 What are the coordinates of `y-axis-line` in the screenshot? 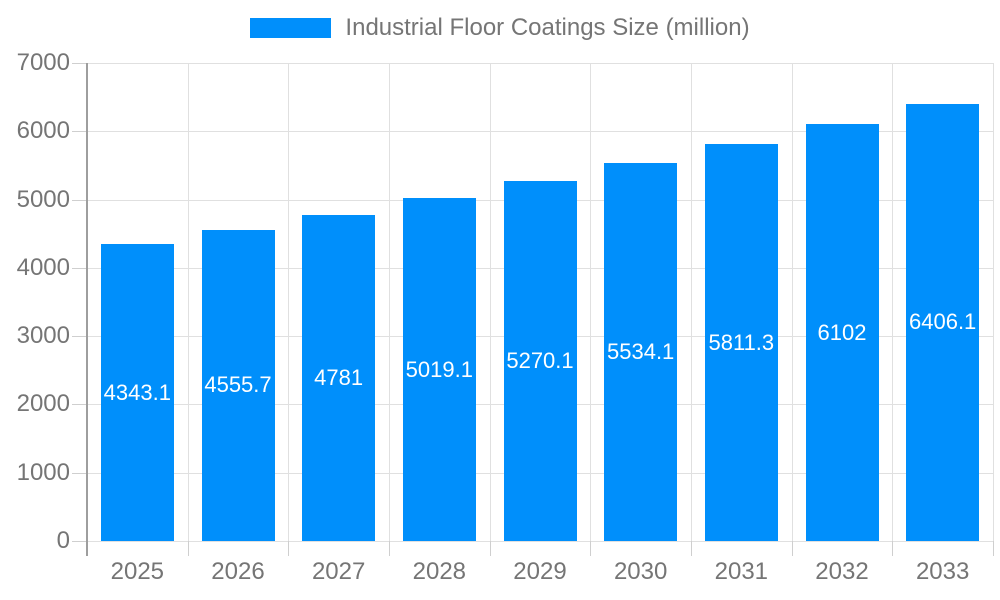 It's located at (87, 309).